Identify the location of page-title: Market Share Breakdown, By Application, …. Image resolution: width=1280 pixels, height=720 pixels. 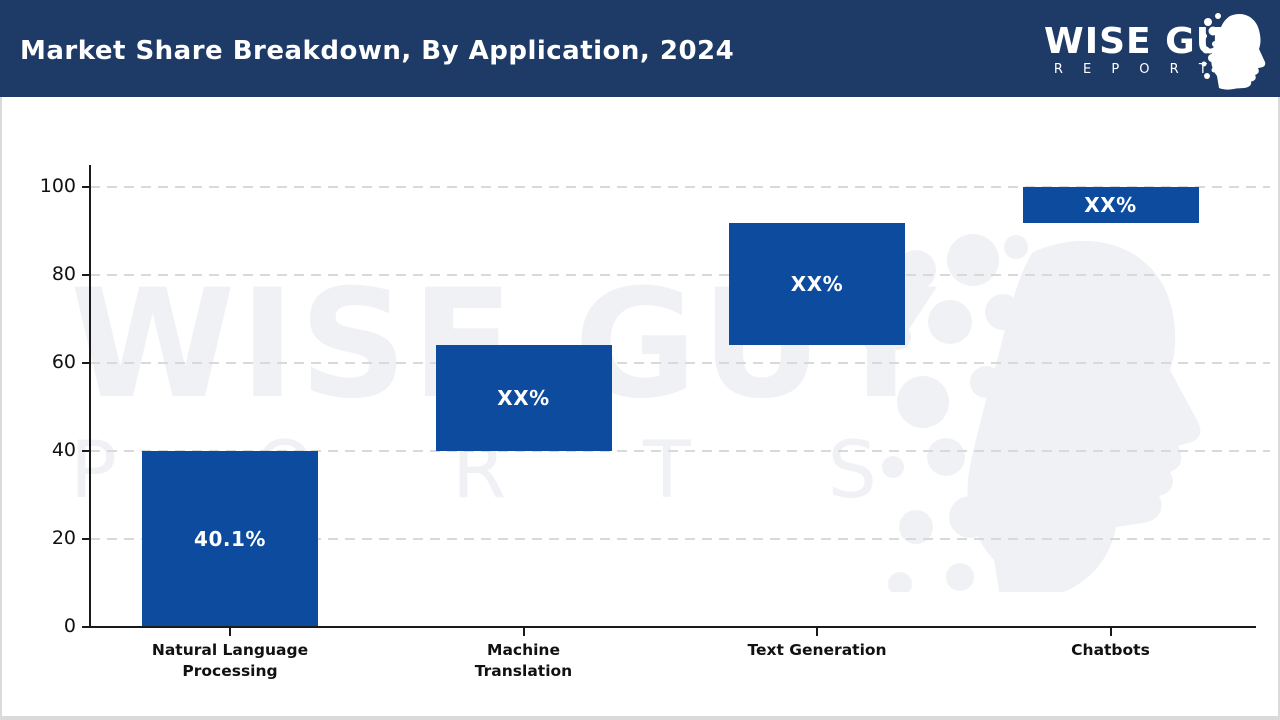
(377, 51).